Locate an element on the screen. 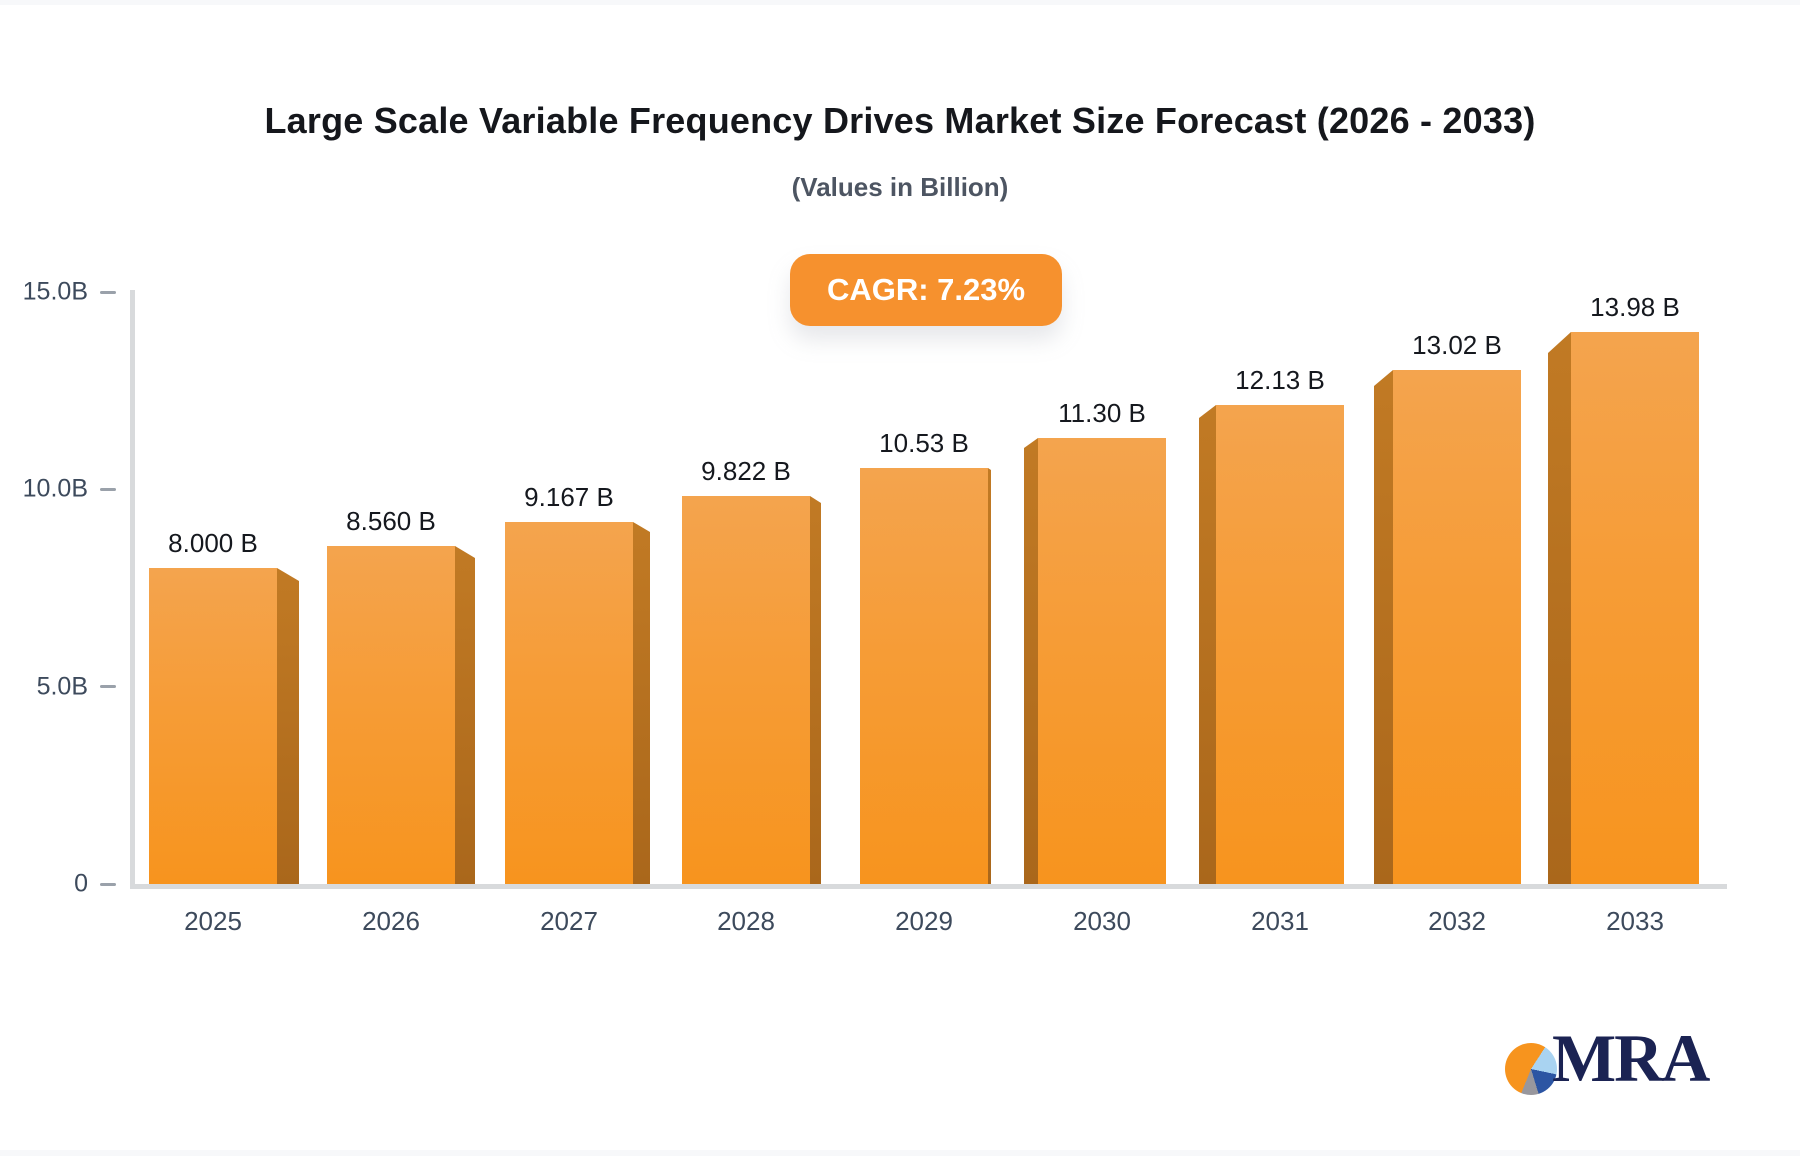  bar-value-label: 12.13 B is located at coordinates (1280, 380).